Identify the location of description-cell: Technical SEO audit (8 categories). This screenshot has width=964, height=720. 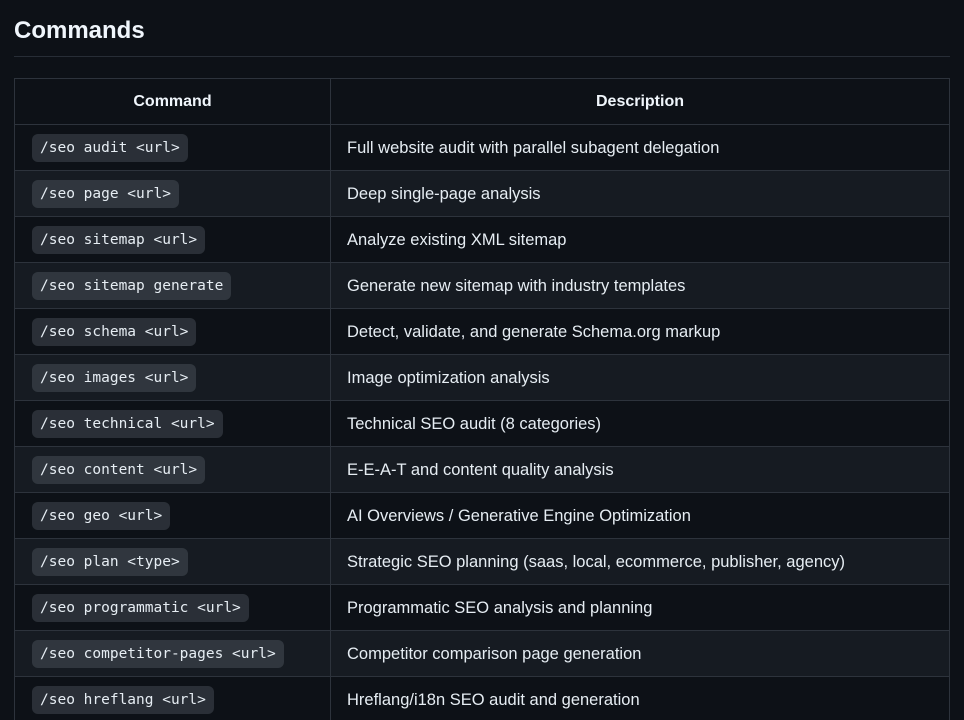
(640, 423).